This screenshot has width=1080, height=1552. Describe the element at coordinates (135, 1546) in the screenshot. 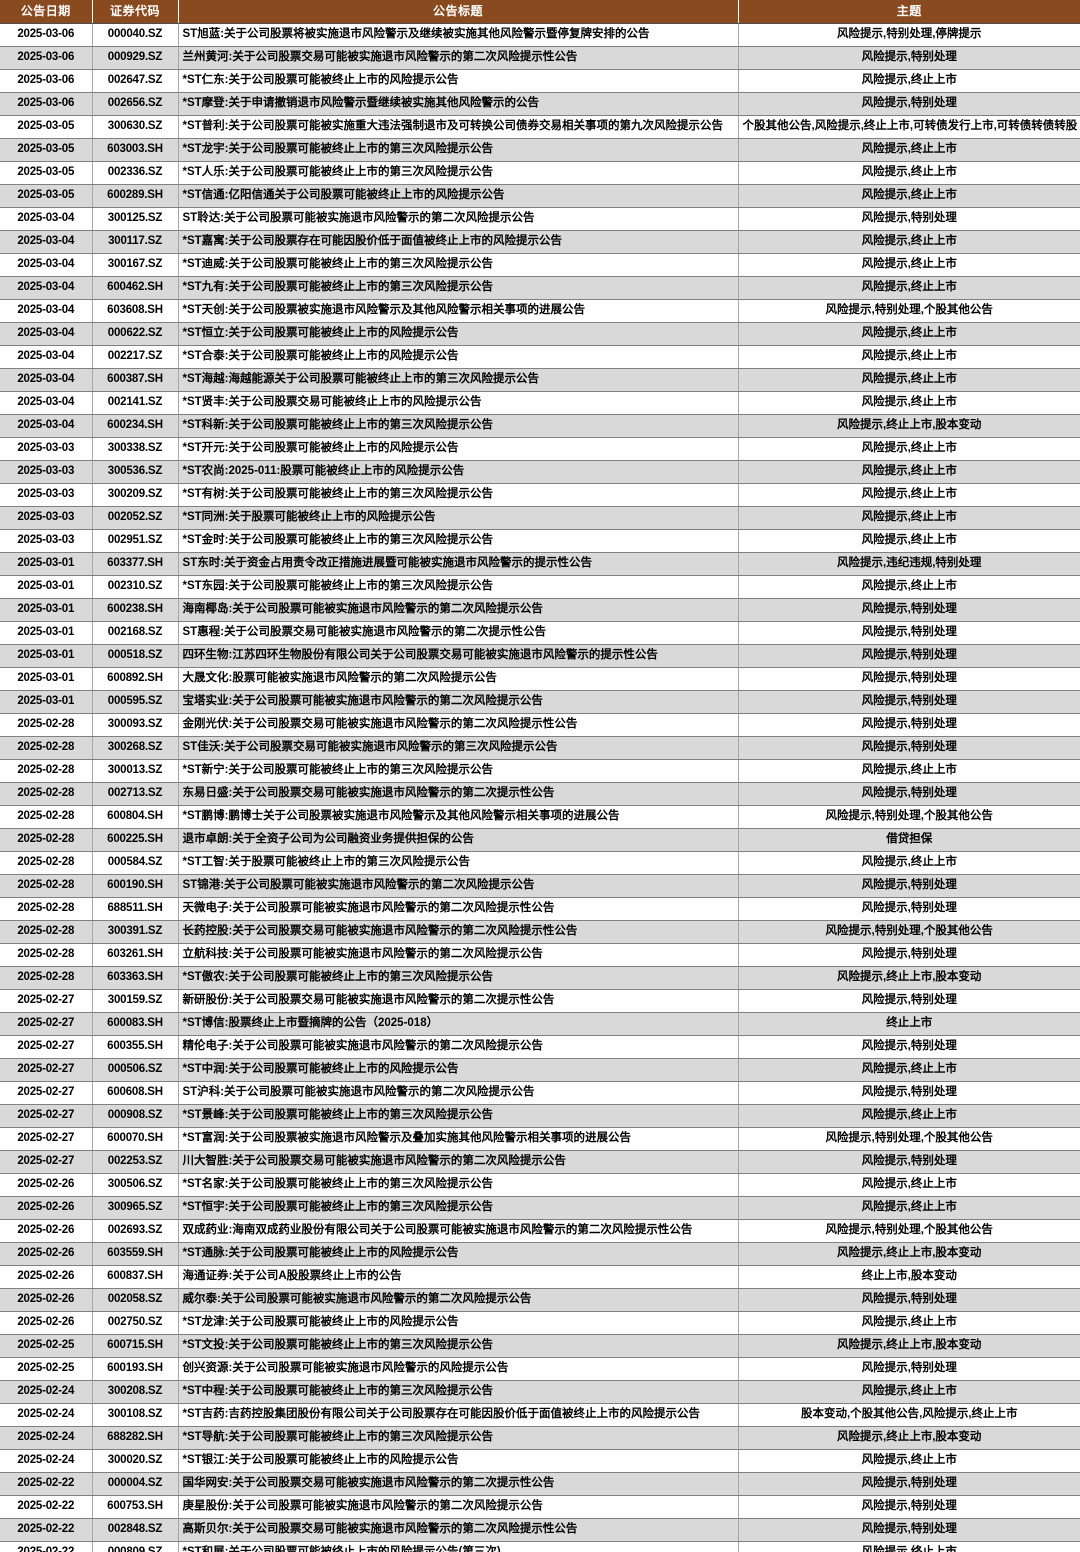

I see `cell-code: 000809.SZ` at that location.